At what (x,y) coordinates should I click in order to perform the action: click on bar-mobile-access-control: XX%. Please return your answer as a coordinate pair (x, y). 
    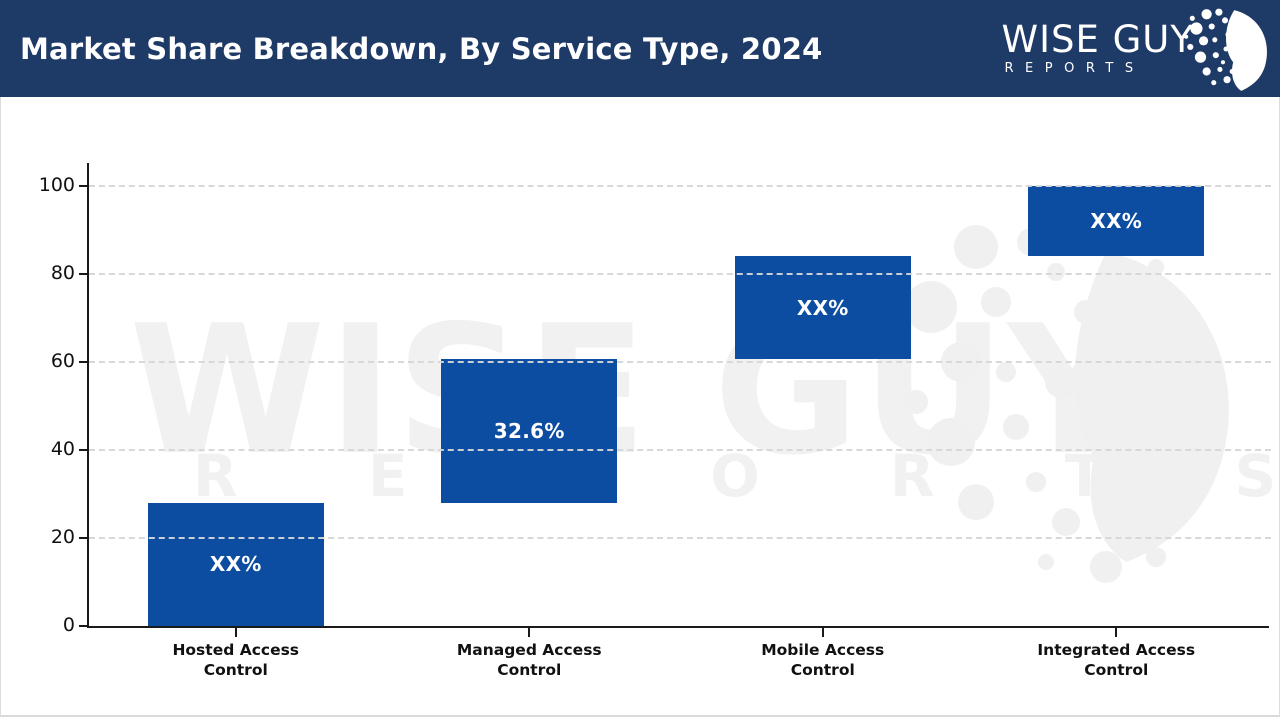
    Looking at the image, I should click on (822, 308).